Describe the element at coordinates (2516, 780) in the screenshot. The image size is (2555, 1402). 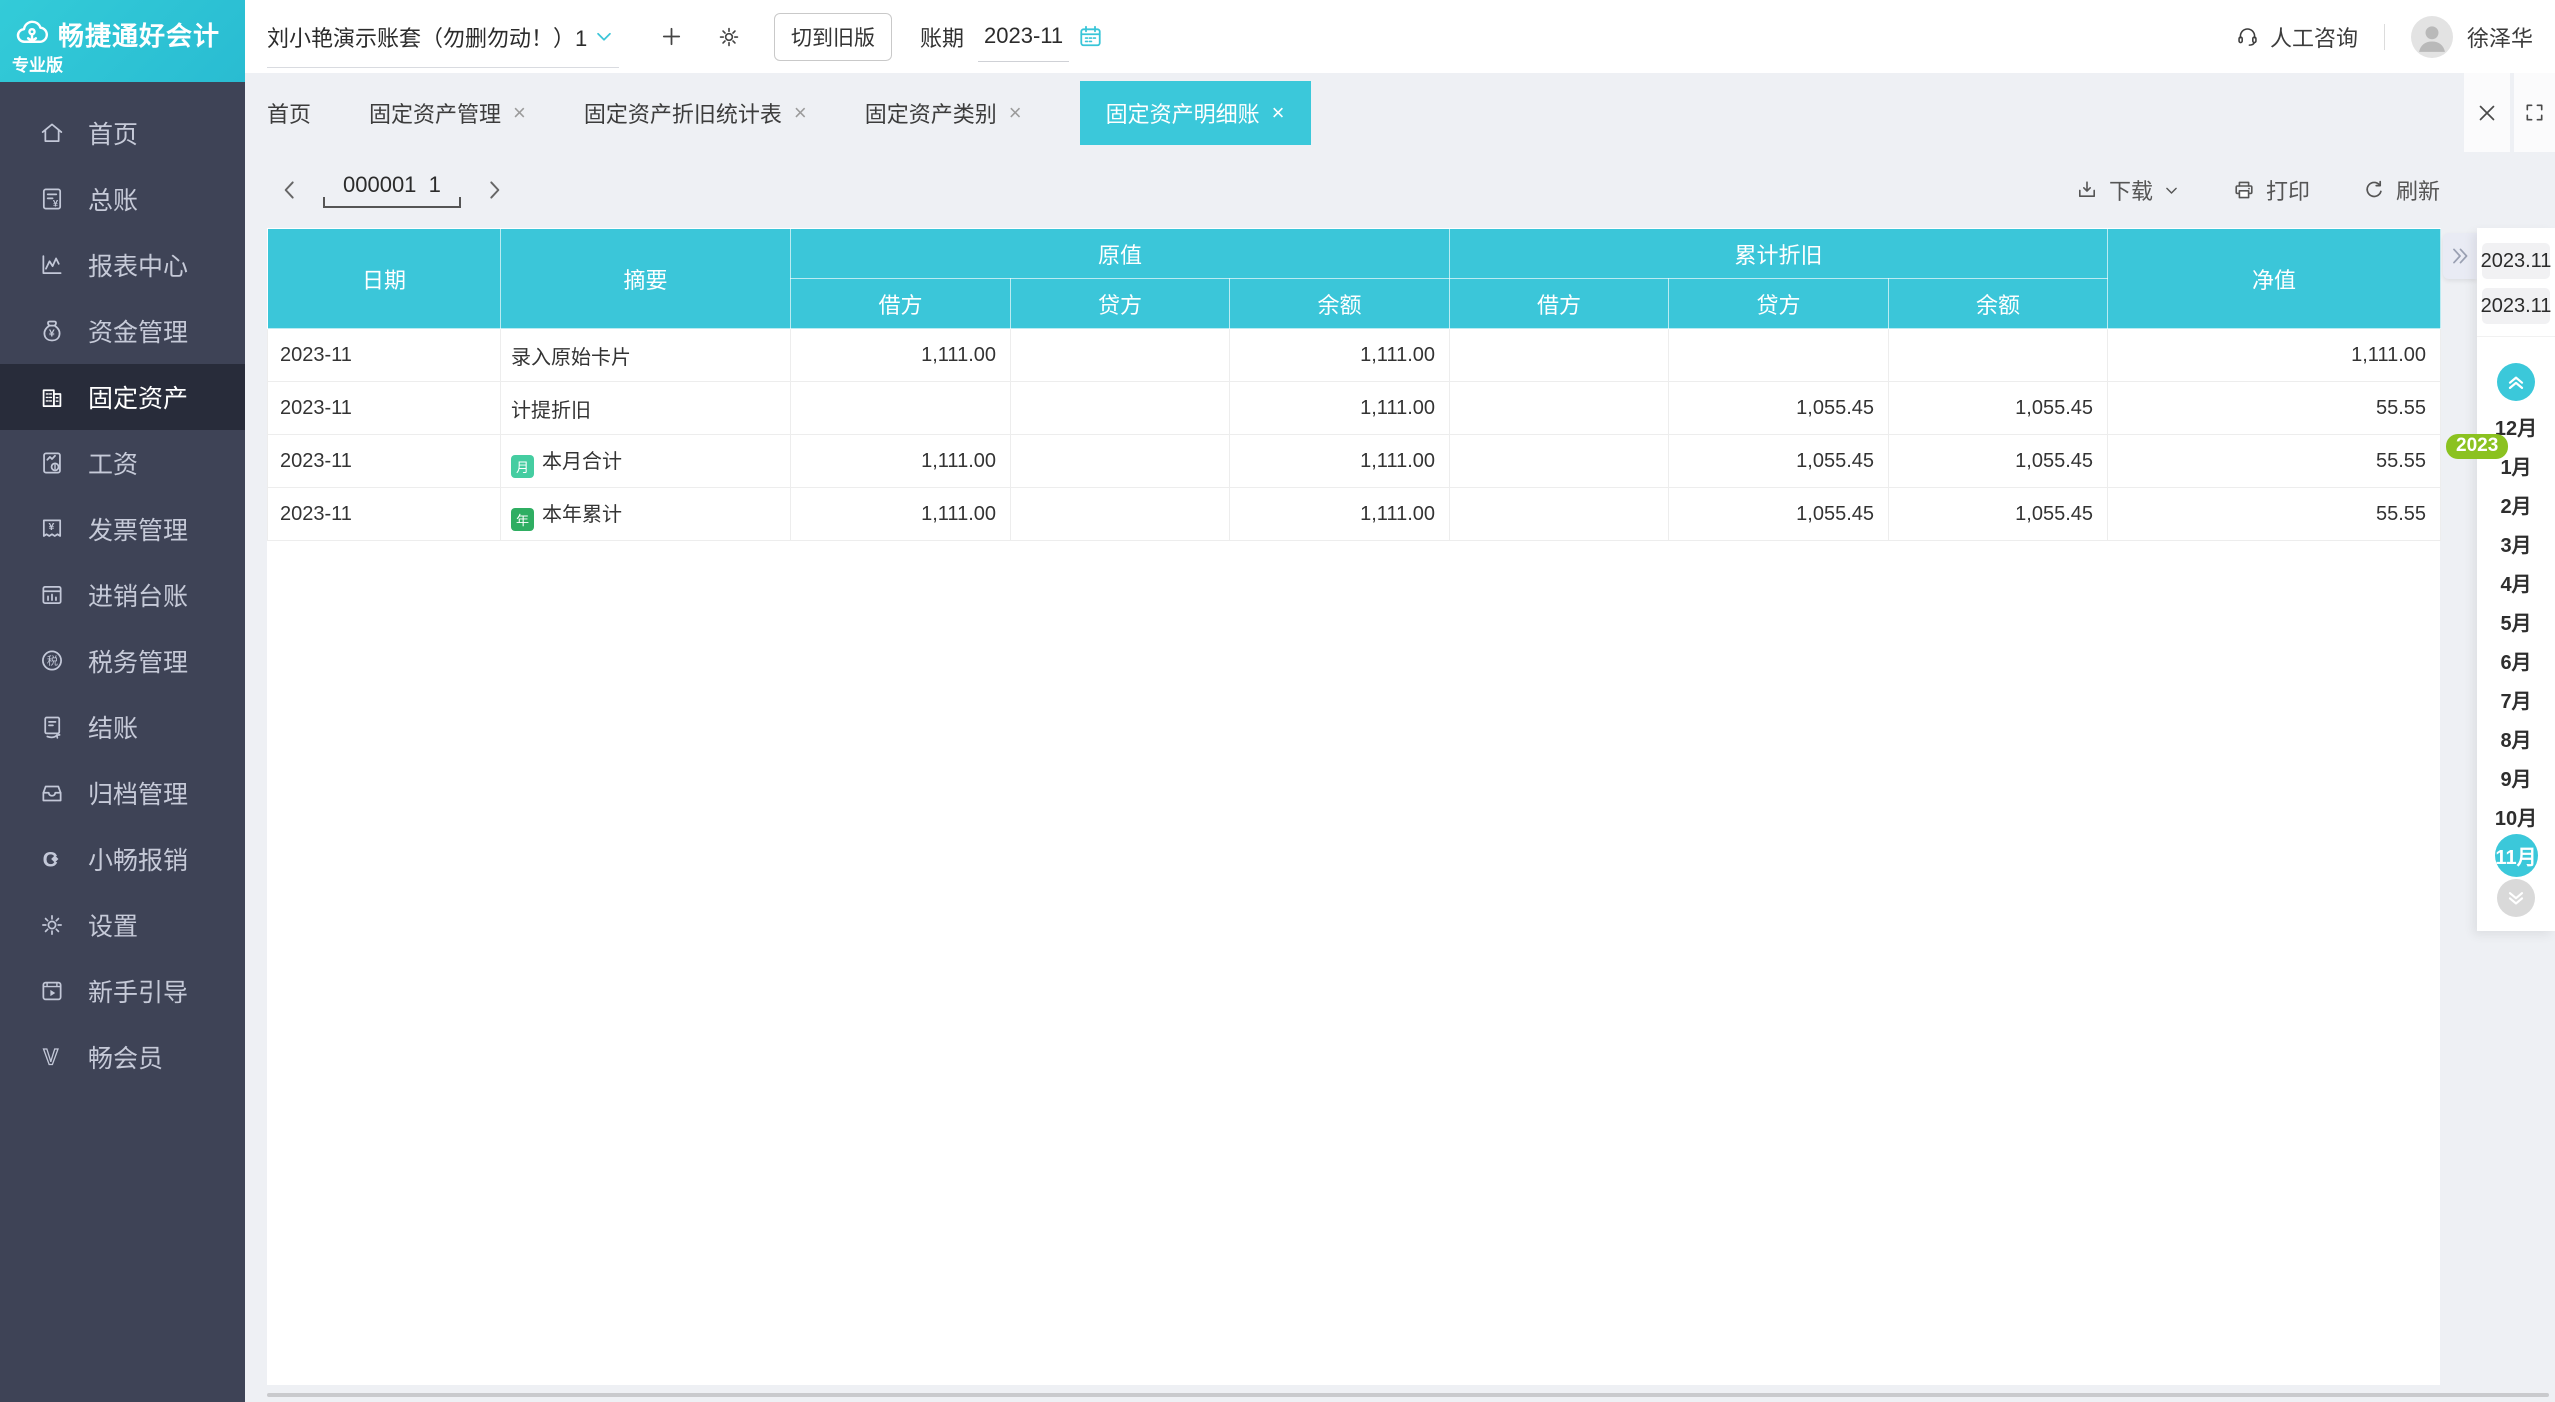
I see `month-item-sep: 9月` at that location.